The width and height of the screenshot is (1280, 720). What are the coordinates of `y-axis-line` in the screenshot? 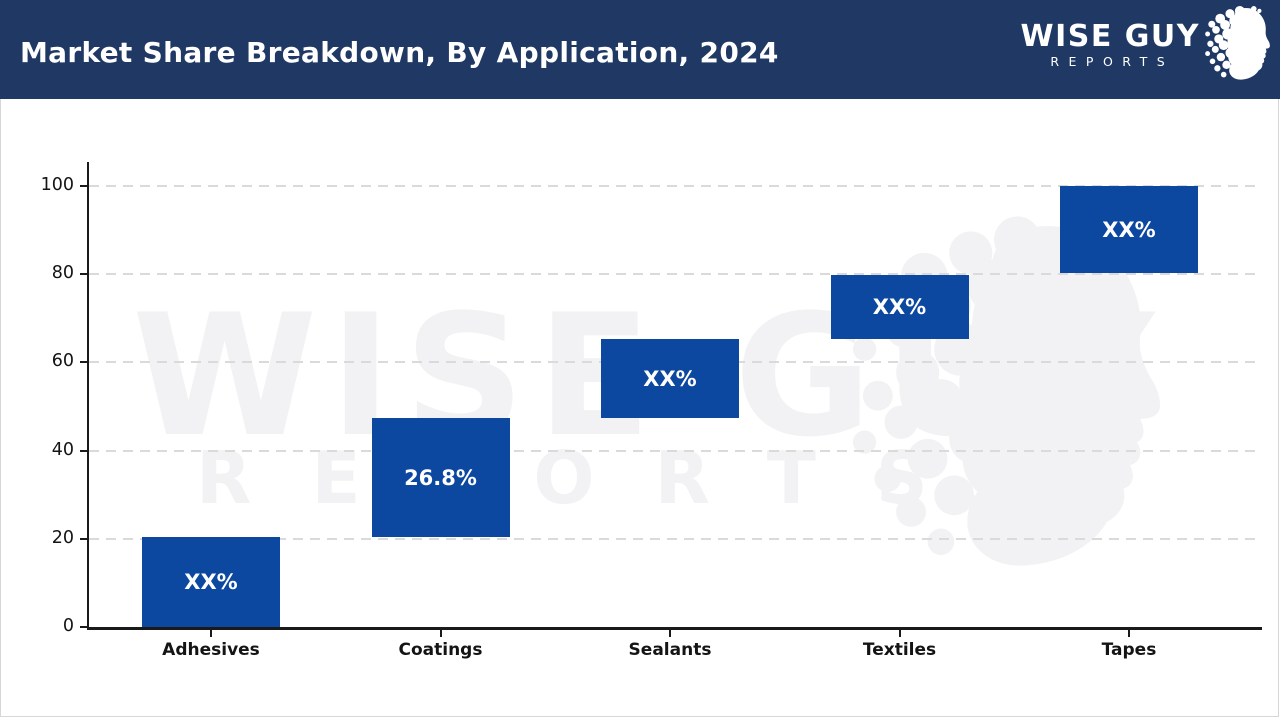 It's located at (87, 396).